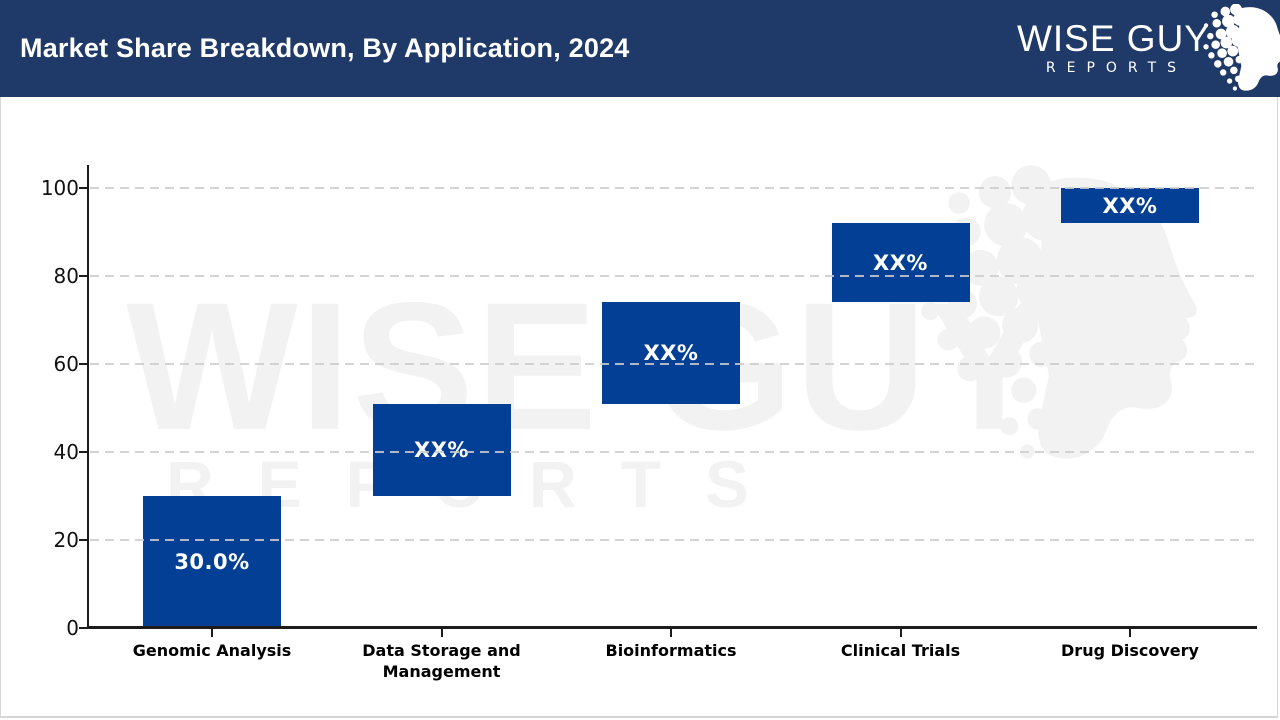 The width and height of the screenshot is (1280, 720). Describe the element at coordinates (1113, 38) in the screenshot. I see `logo-brand-text: WISE GUY` at that location.